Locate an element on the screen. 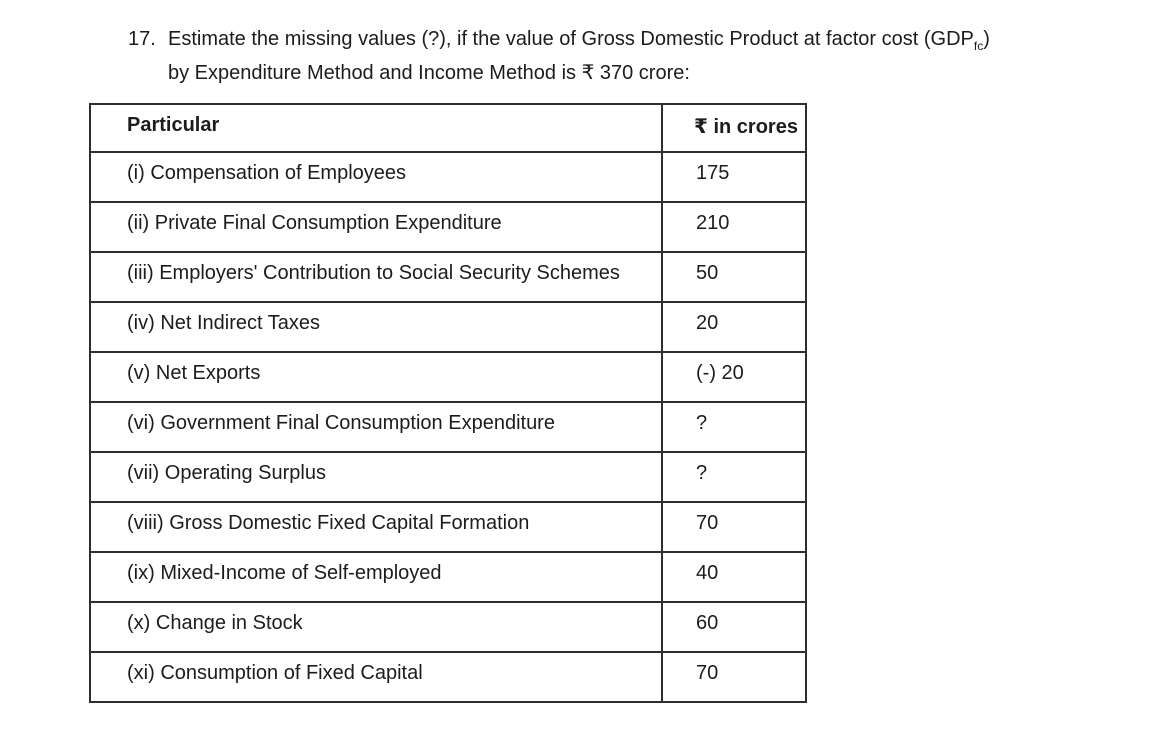  table-row: (vii) Operating Surplus ? is located at coordinates (448, 477).